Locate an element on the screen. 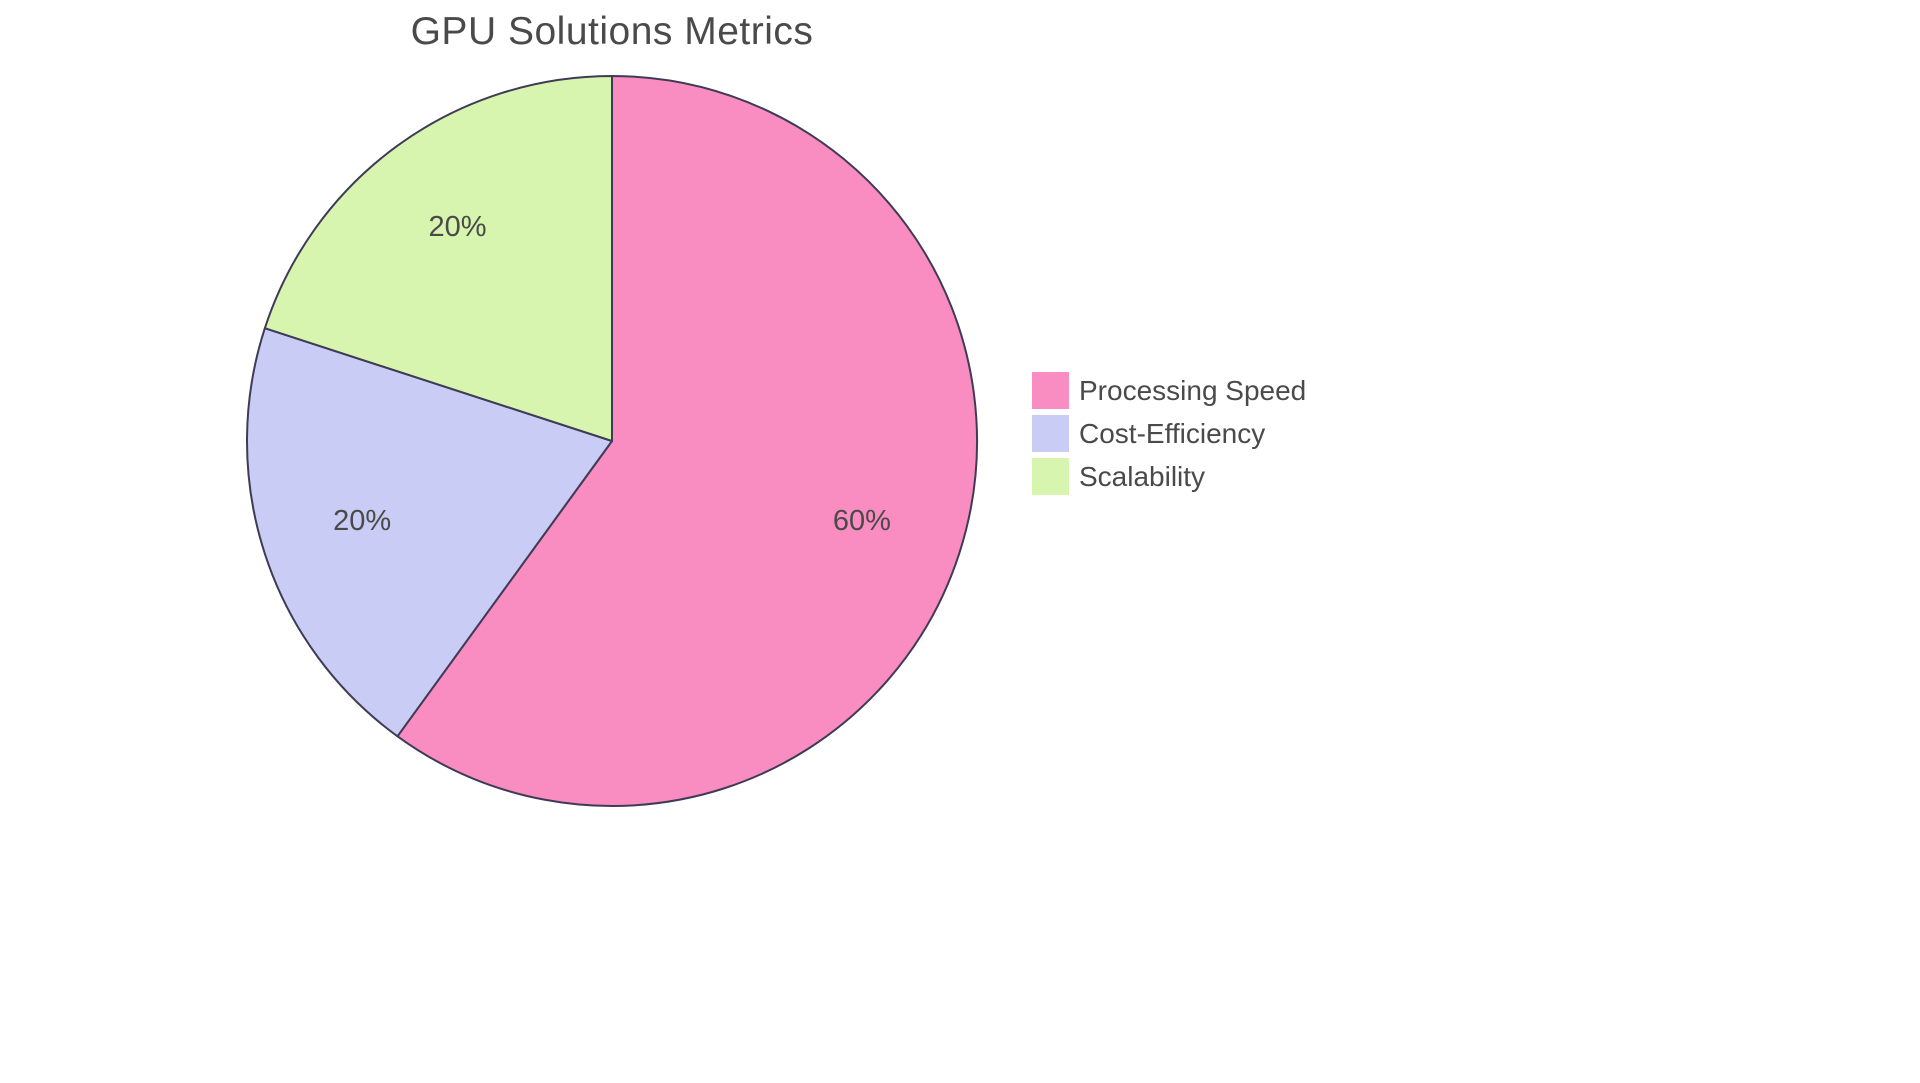 This screenshot has height=1083, width=1920. legend-swatch-scalability is located at coordinates (1050, 476).